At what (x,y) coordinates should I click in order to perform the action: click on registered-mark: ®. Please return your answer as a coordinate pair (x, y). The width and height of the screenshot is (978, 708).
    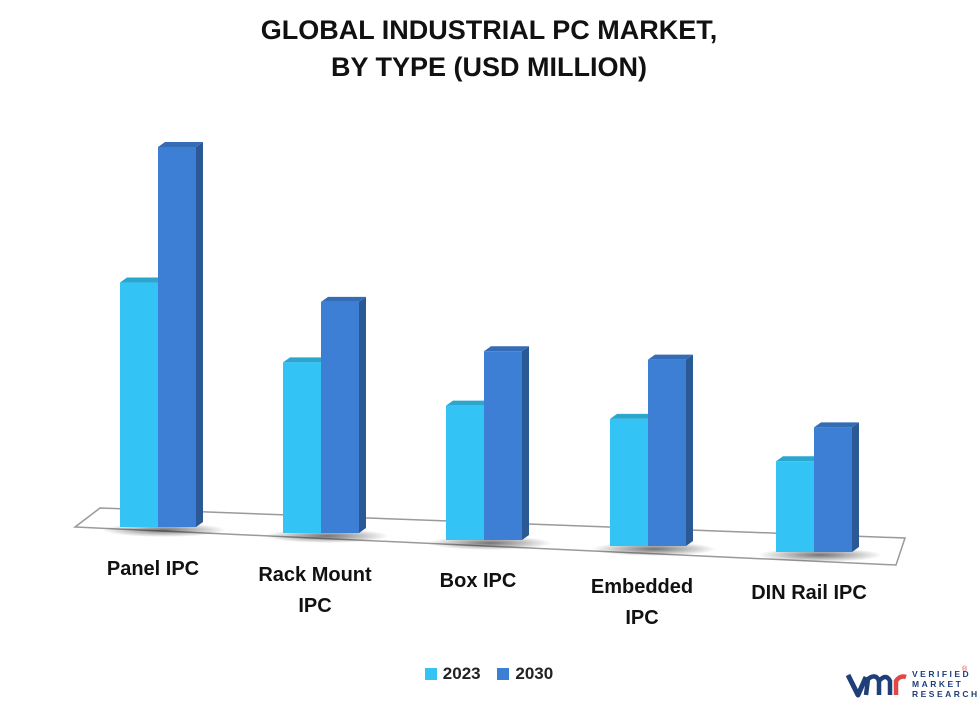
    Looking at the image, I should click on (965, 669).